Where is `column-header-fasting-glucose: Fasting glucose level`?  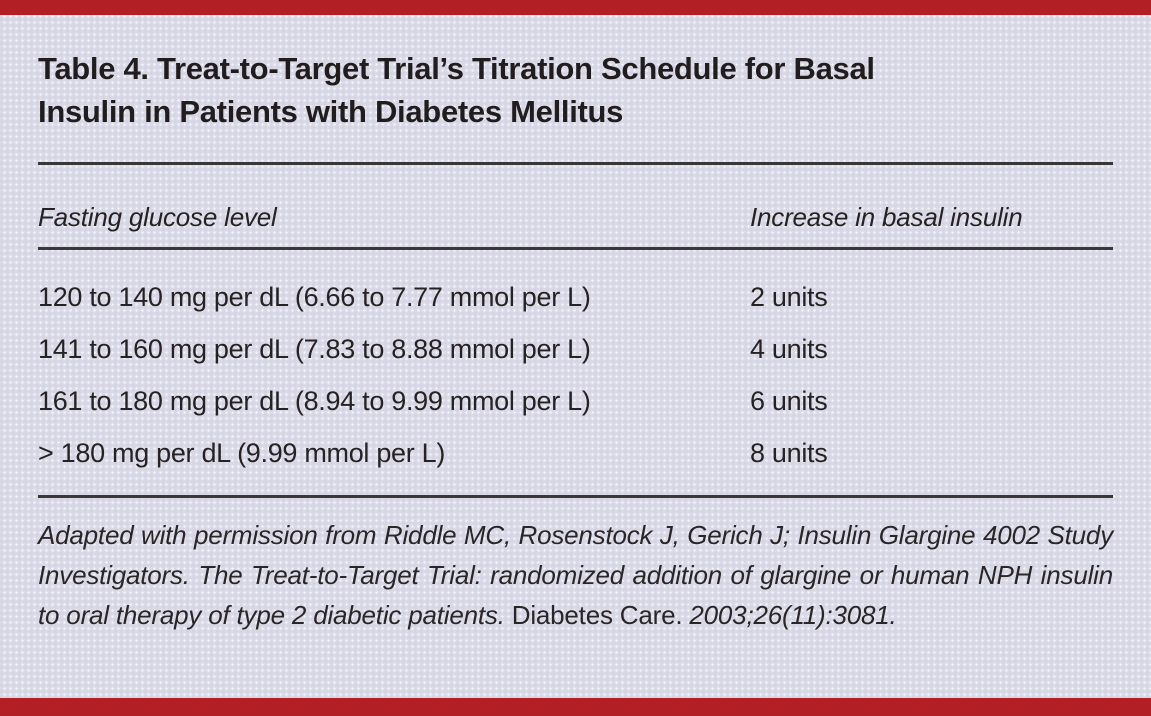
column-header-fasting-glucose: Fasting glucose level is located at coordinates (157, 217).